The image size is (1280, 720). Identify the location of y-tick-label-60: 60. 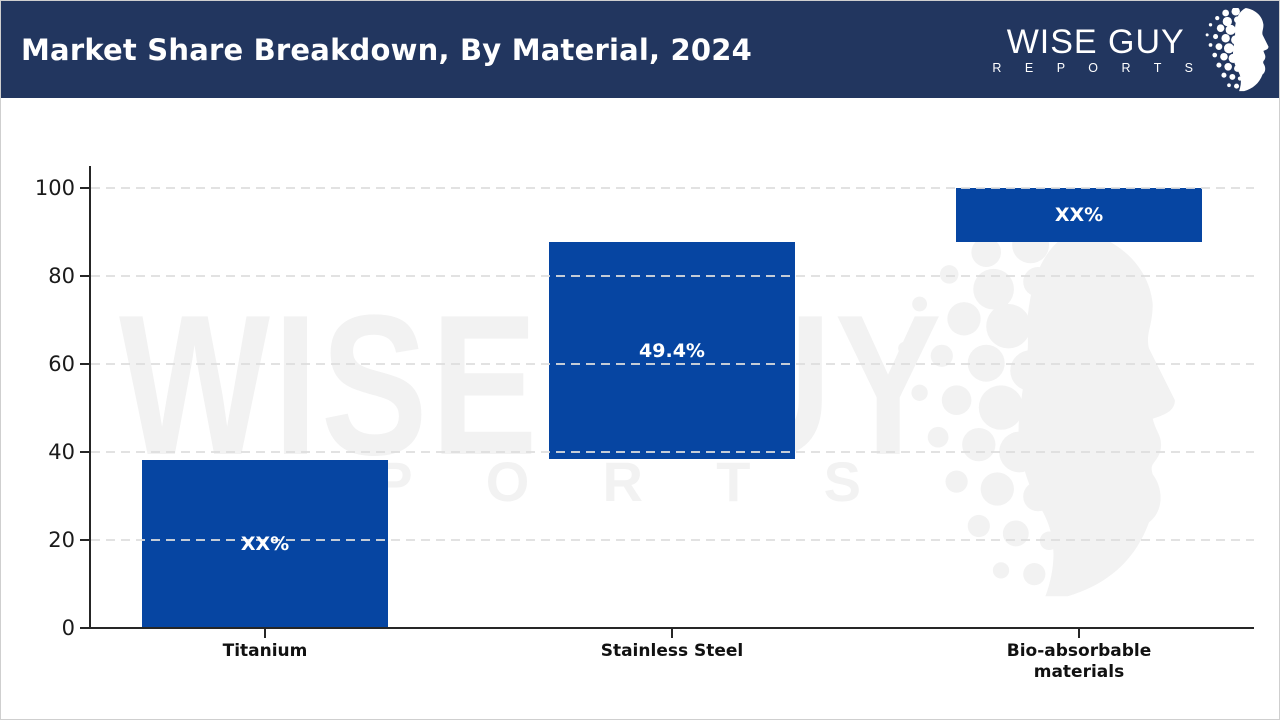
(61, 364).